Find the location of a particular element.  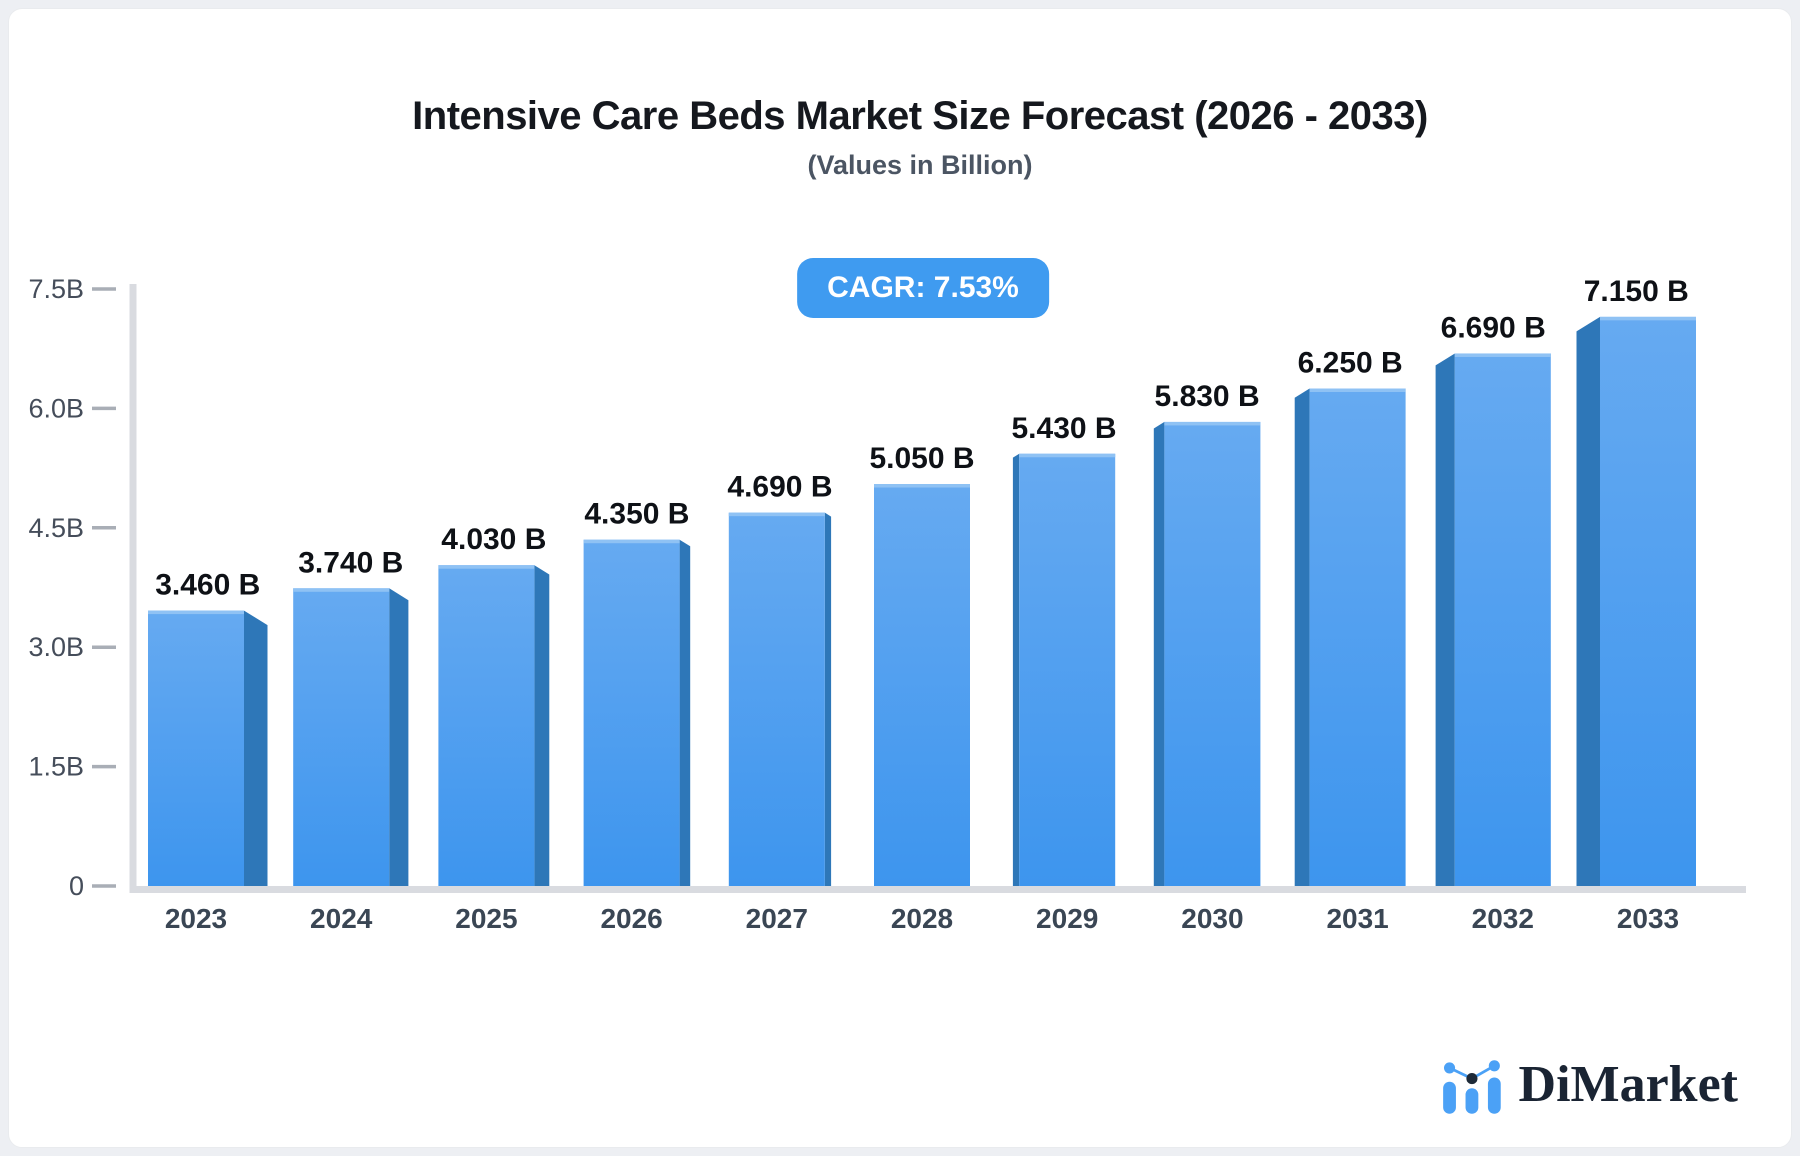

bar-value-label: 6.690 B is located at coordinates (1493, 327).